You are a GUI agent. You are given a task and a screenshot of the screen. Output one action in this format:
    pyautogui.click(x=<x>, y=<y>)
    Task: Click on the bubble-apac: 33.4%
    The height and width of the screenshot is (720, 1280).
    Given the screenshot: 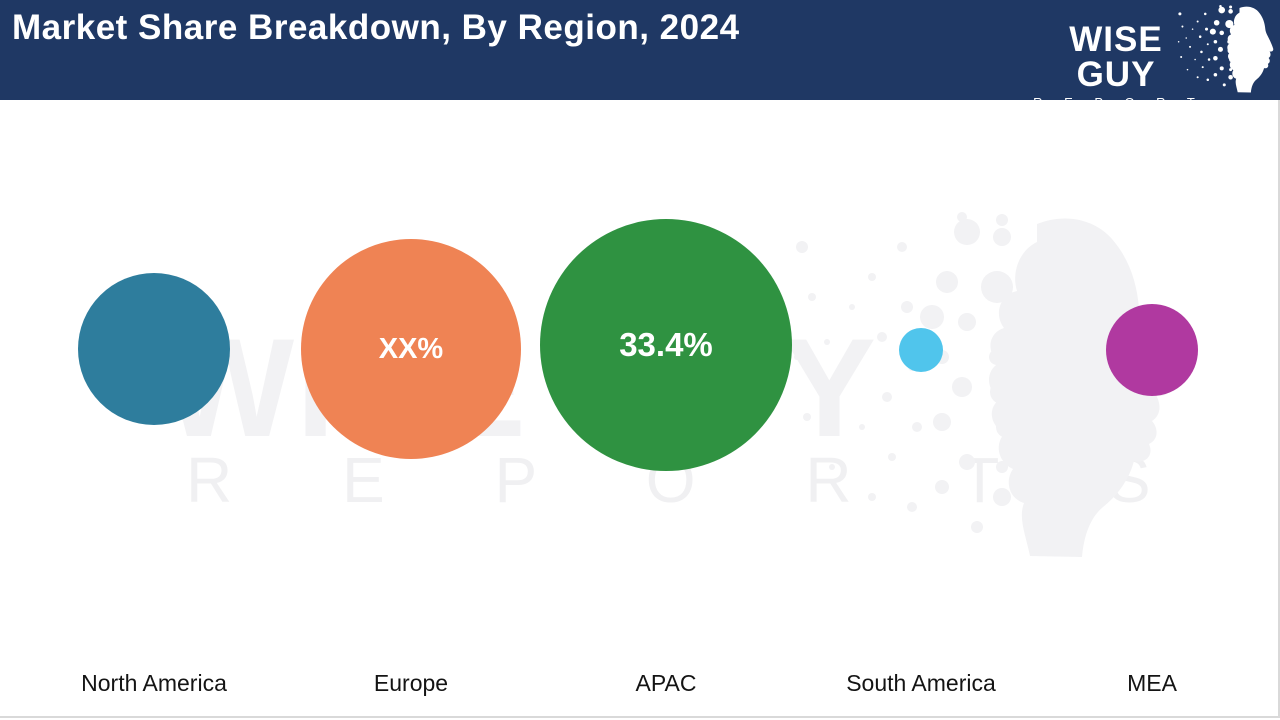 What is the action you would take?
    pyautogui.click(x=666, y=345)
    